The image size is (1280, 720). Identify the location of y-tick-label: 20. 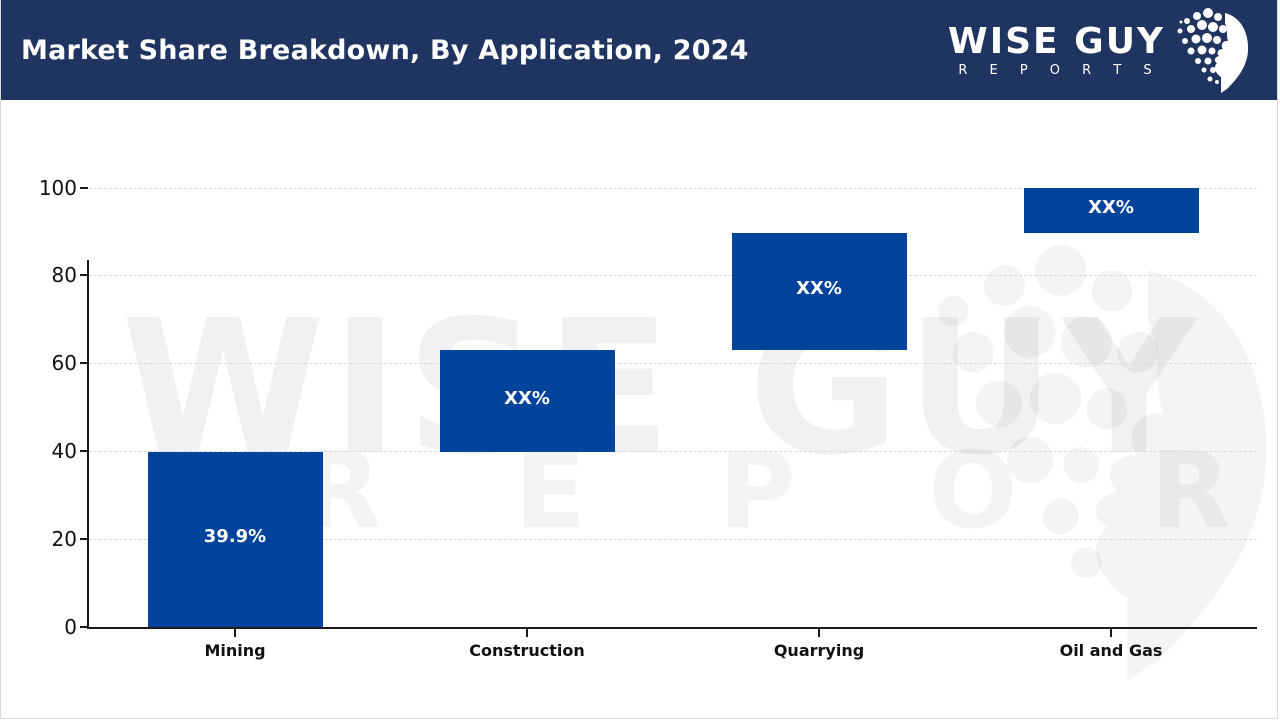
(64, 539).